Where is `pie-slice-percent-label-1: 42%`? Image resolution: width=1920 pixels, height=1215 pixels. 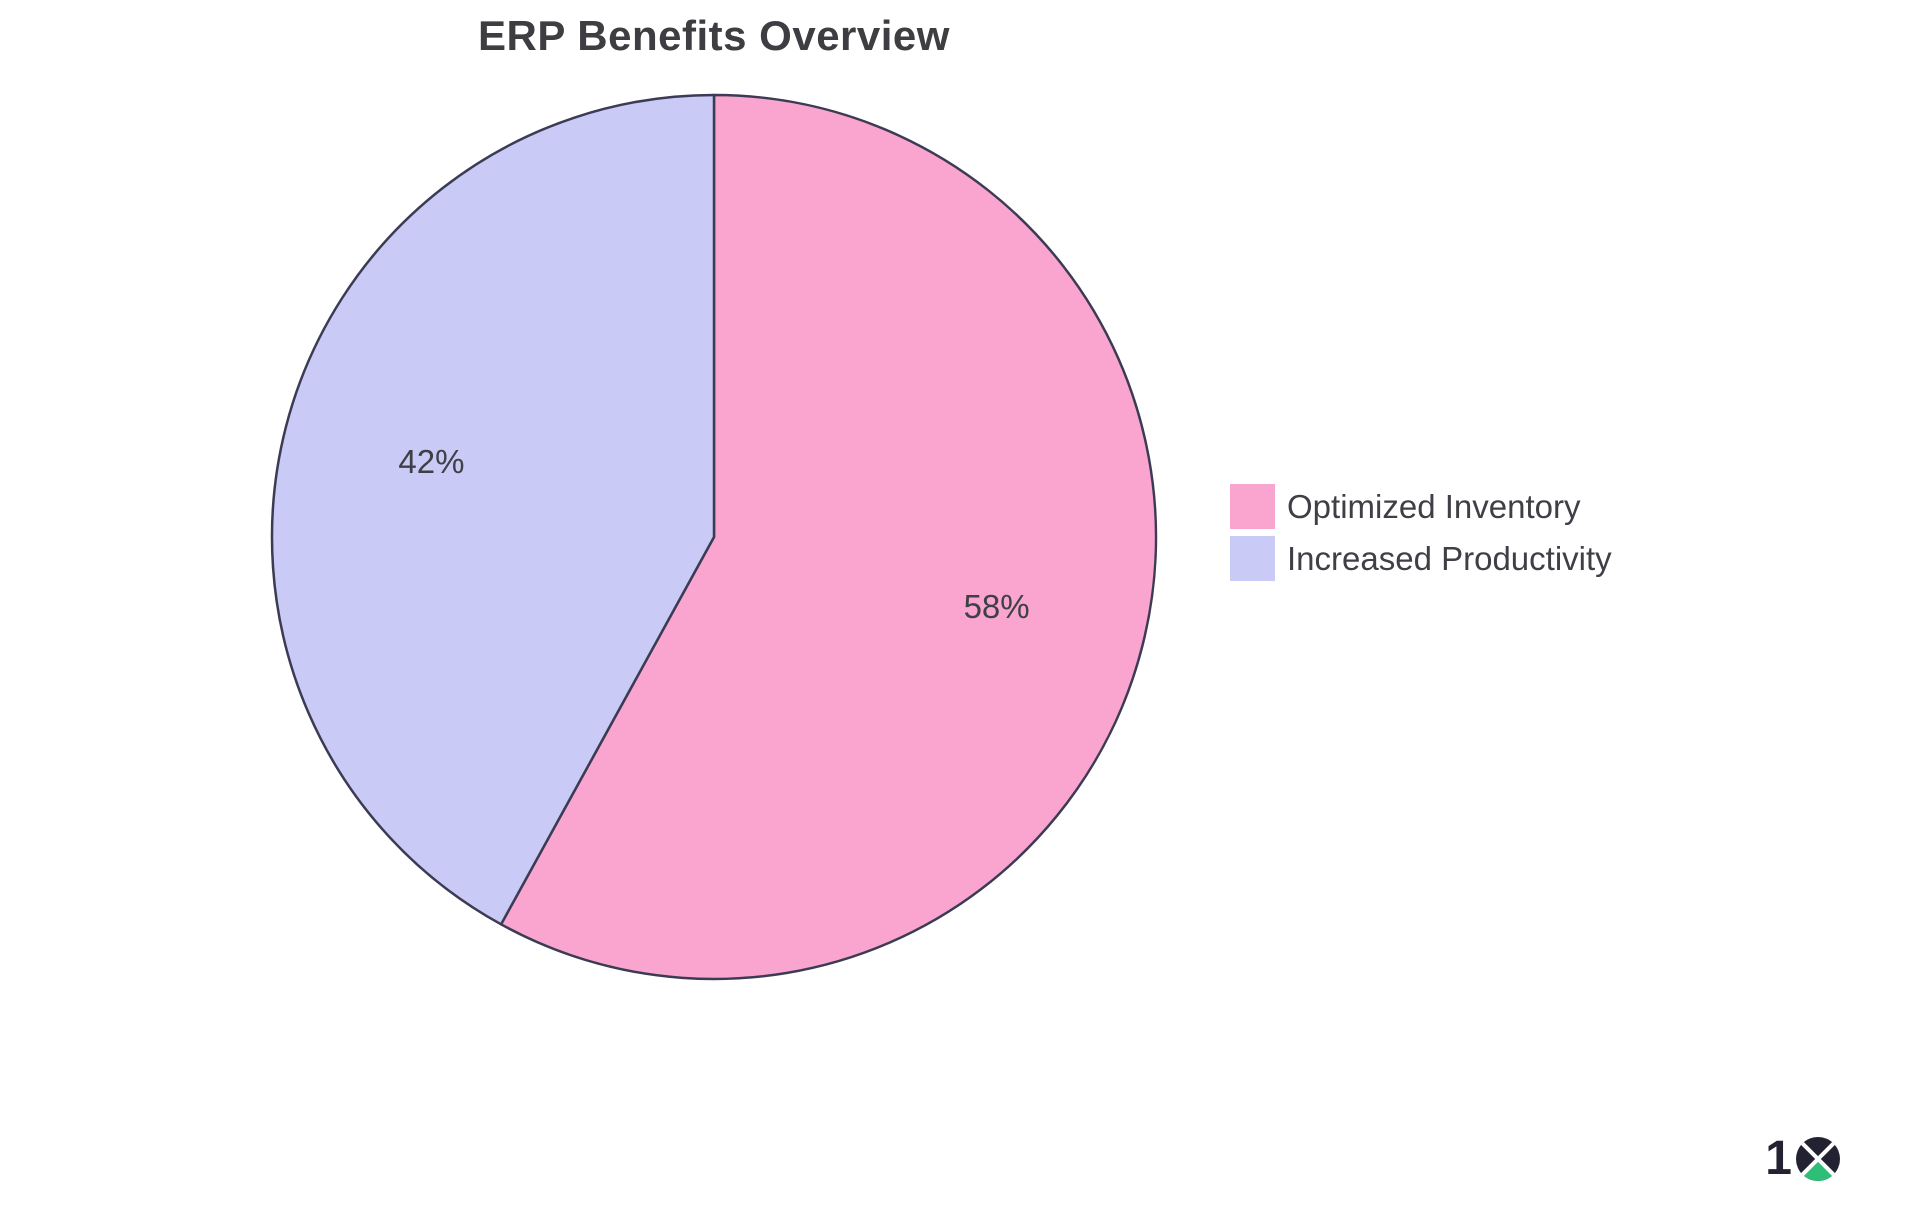 pie-slice-percent-label-1: 42% is located at coordinates (431, 461).